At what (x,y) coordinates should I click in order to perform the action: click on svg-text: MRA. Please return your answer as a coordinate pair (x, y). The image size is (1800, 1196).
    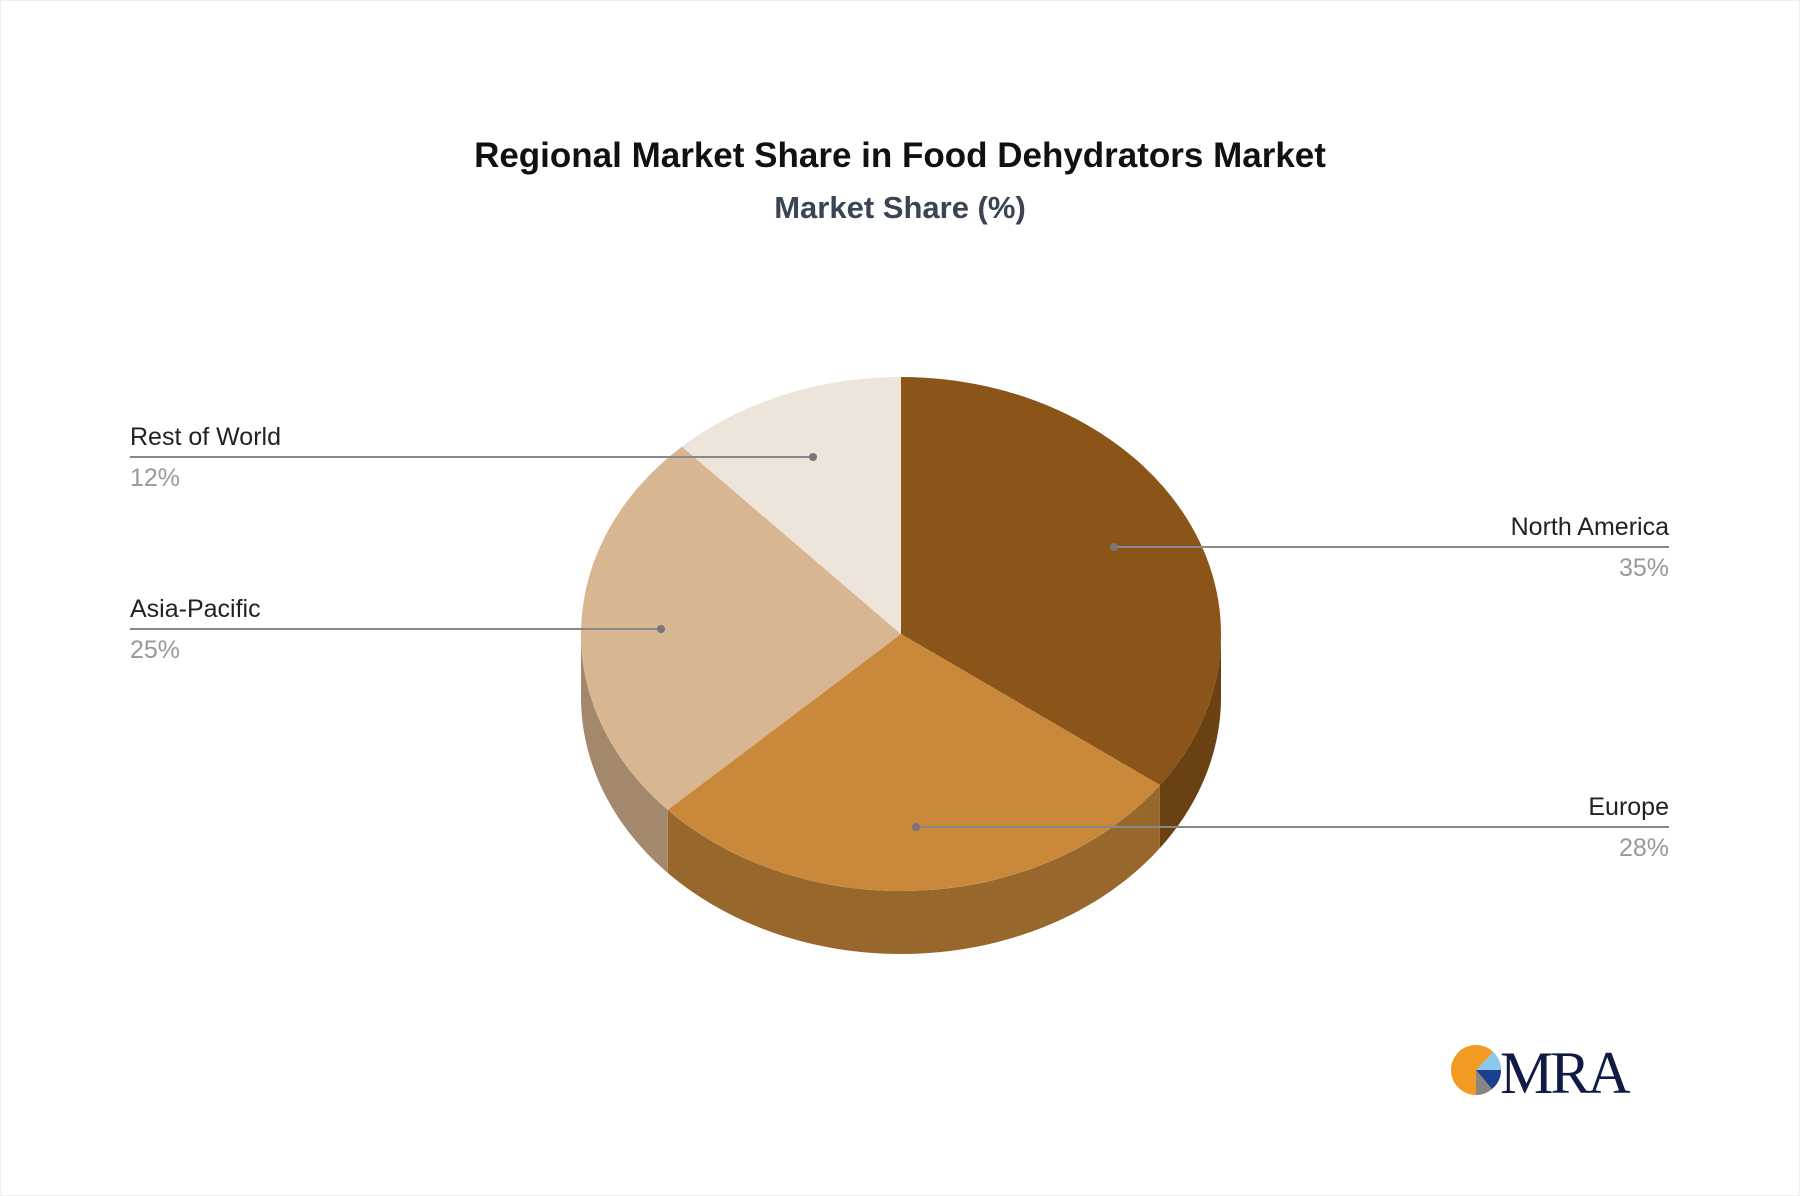
    Looking at the image, I should click on (1565, 1073).